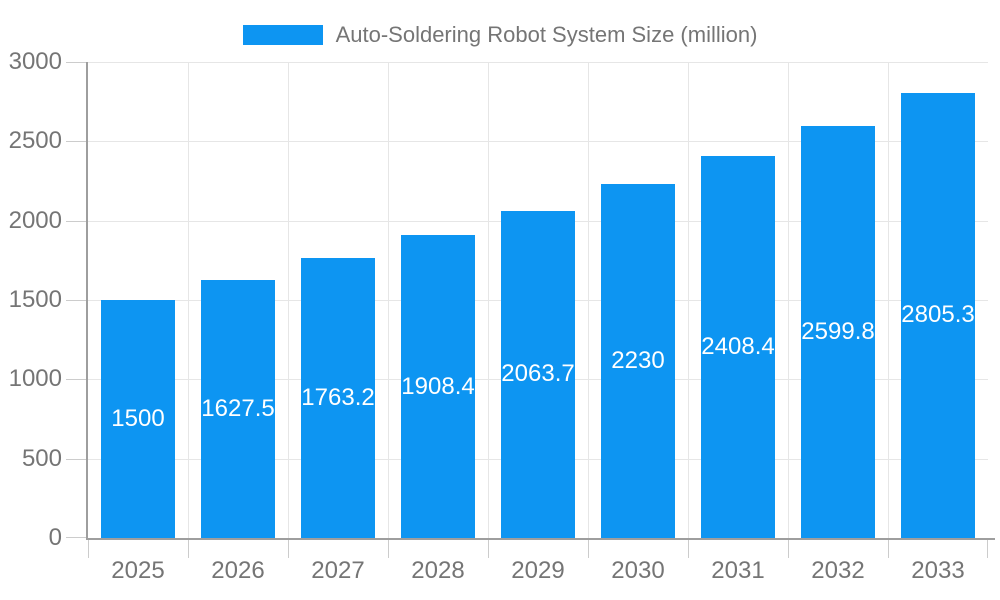 The height and width of the screenshot is (600, 1000). Describe the element at coordinates (282, 35) in the screenshot. I see `legend-swatch` at that location.